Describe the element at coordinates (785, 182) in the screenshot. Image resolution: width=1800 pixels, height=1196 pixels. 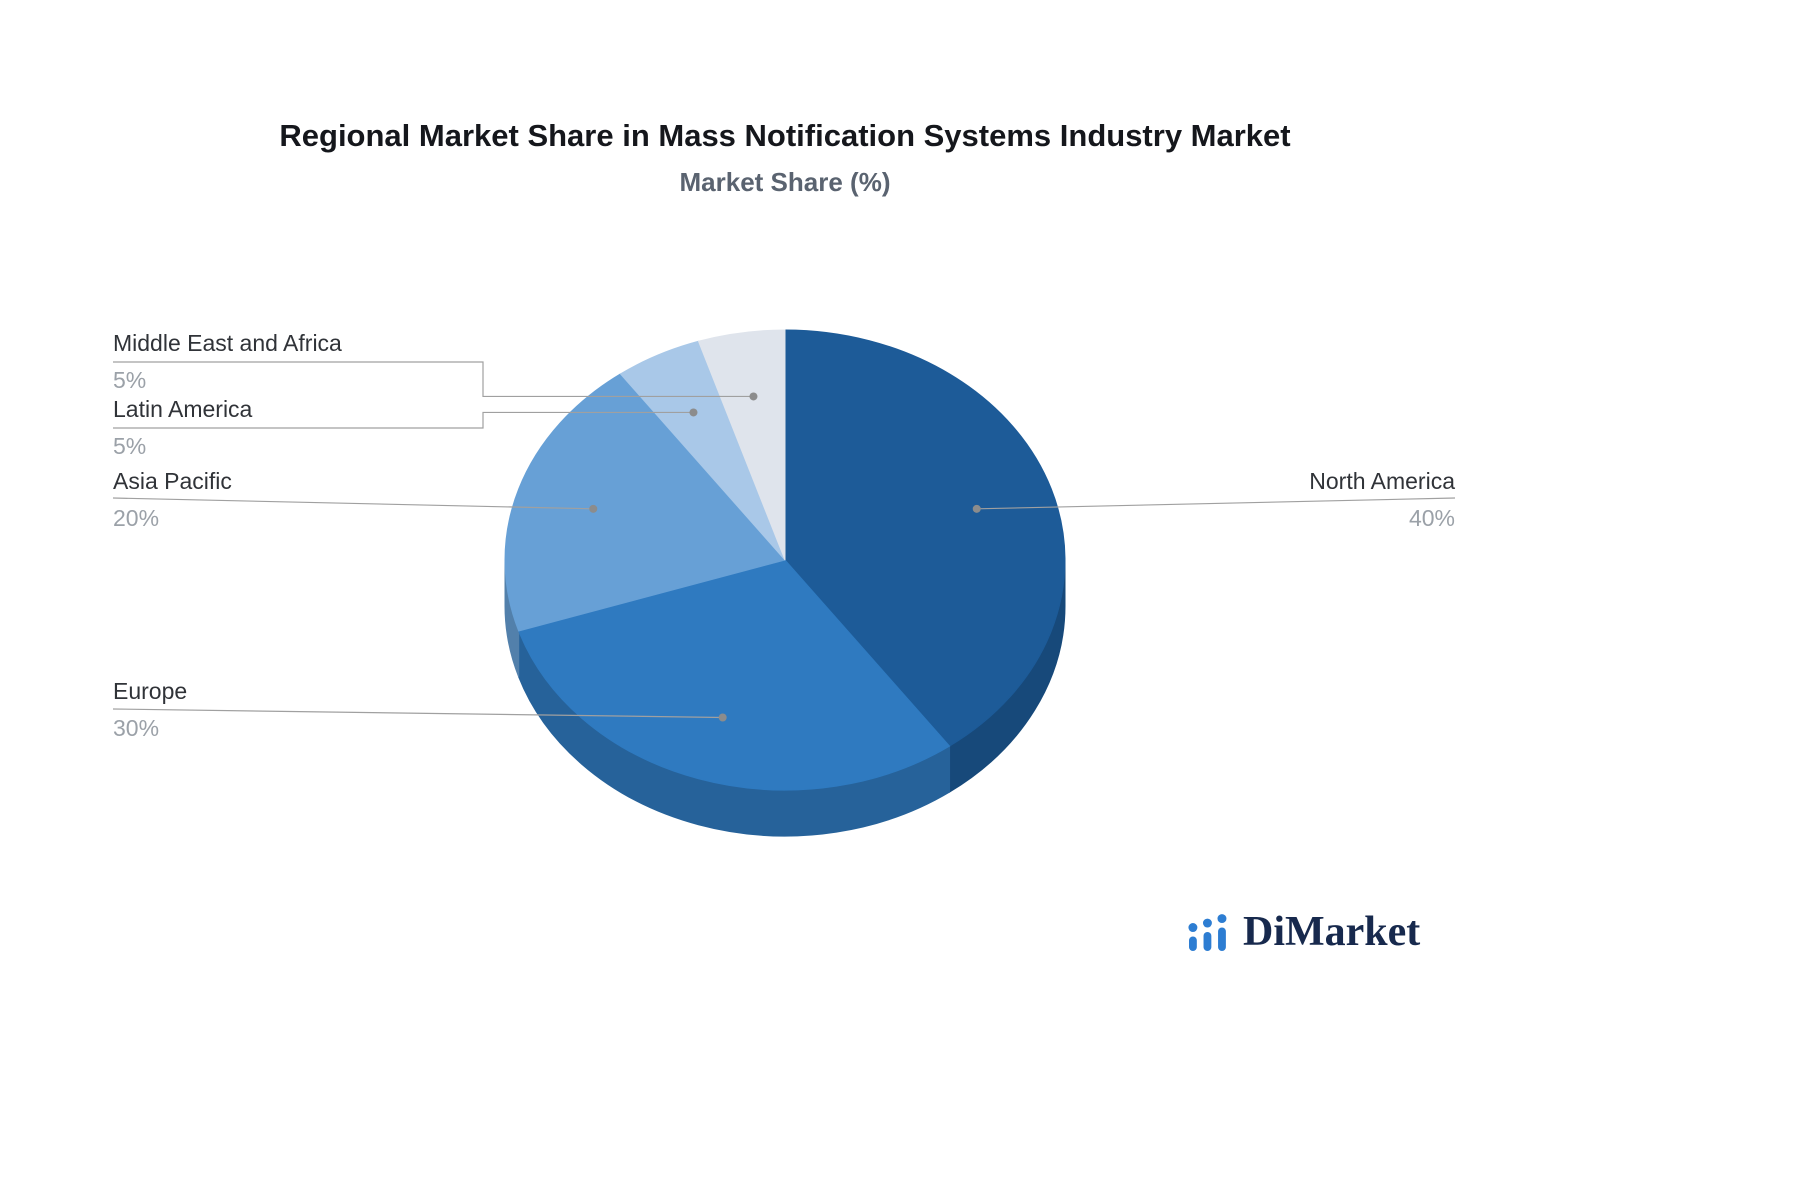
I see `chart-subtitle: Market Share (%)` at that location.